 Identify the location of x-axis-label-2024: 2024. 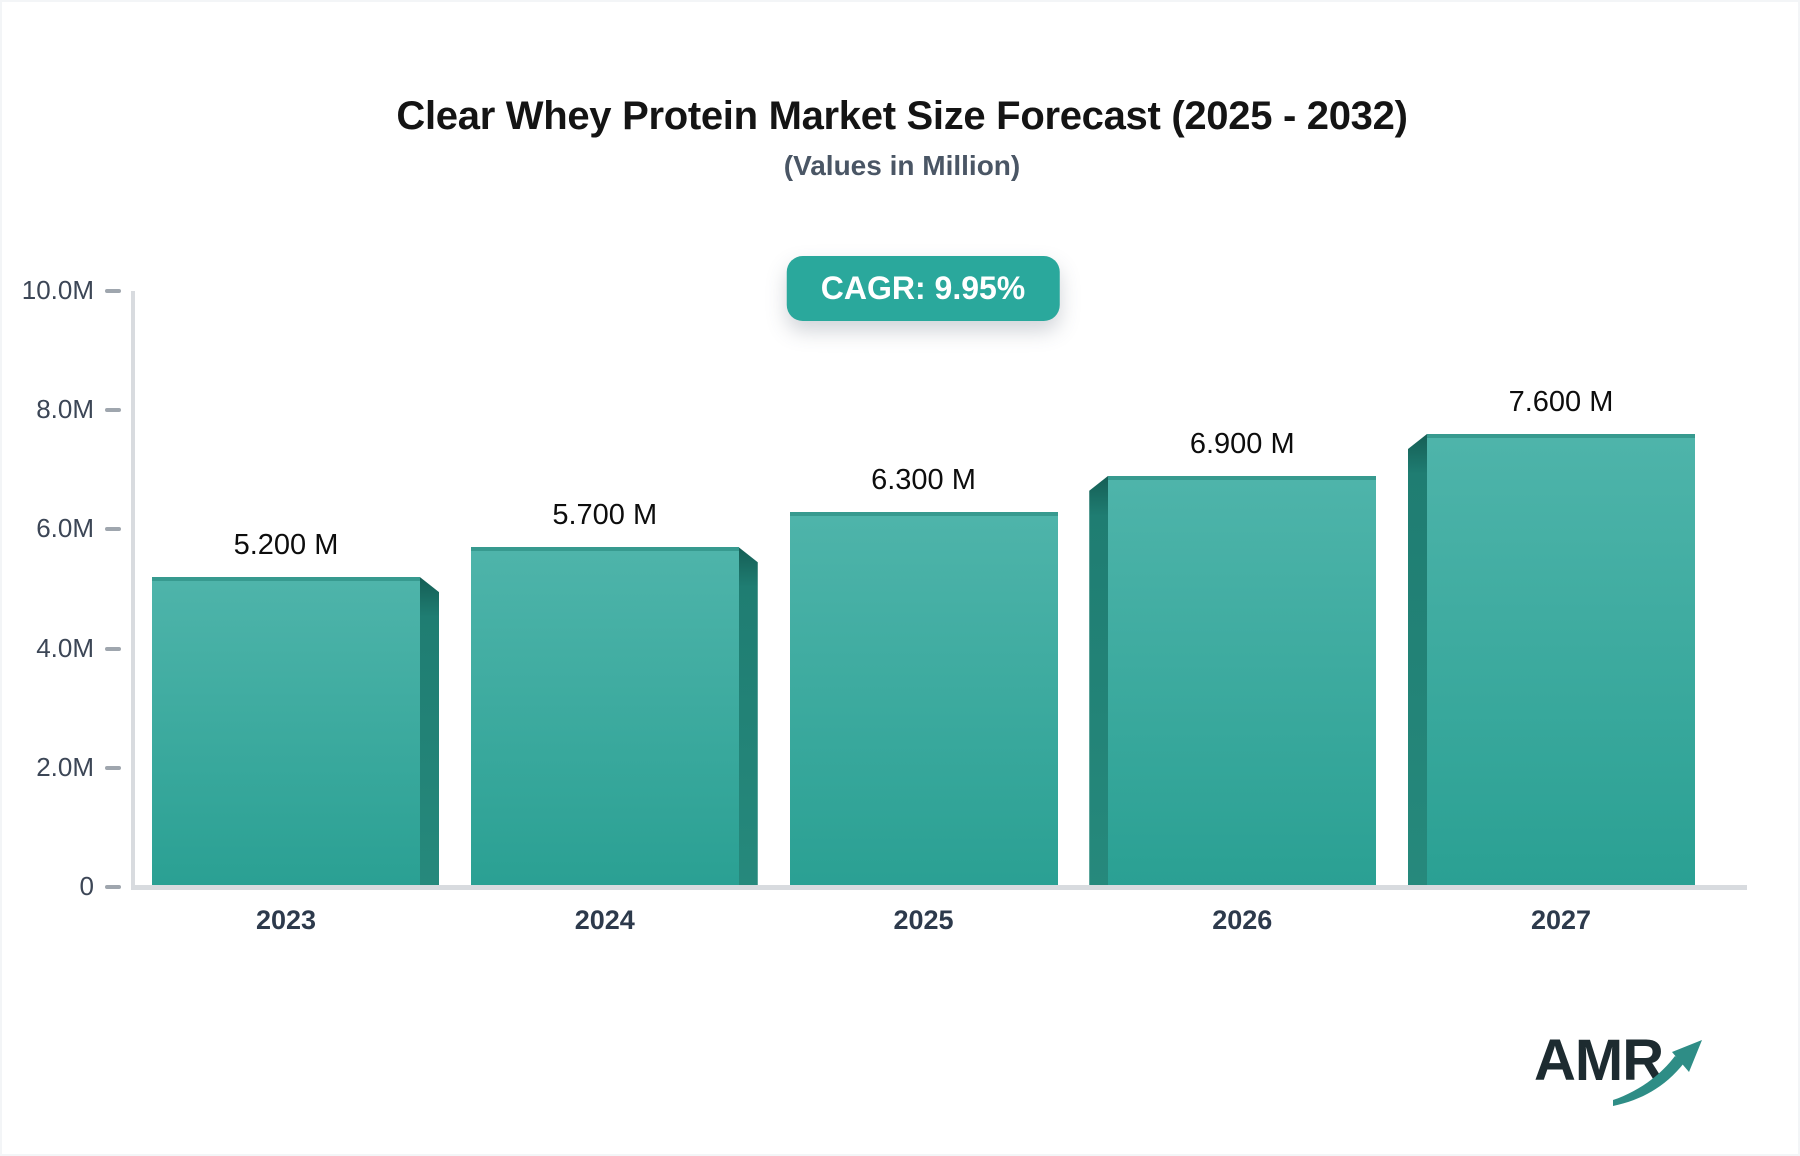
(604, 920).